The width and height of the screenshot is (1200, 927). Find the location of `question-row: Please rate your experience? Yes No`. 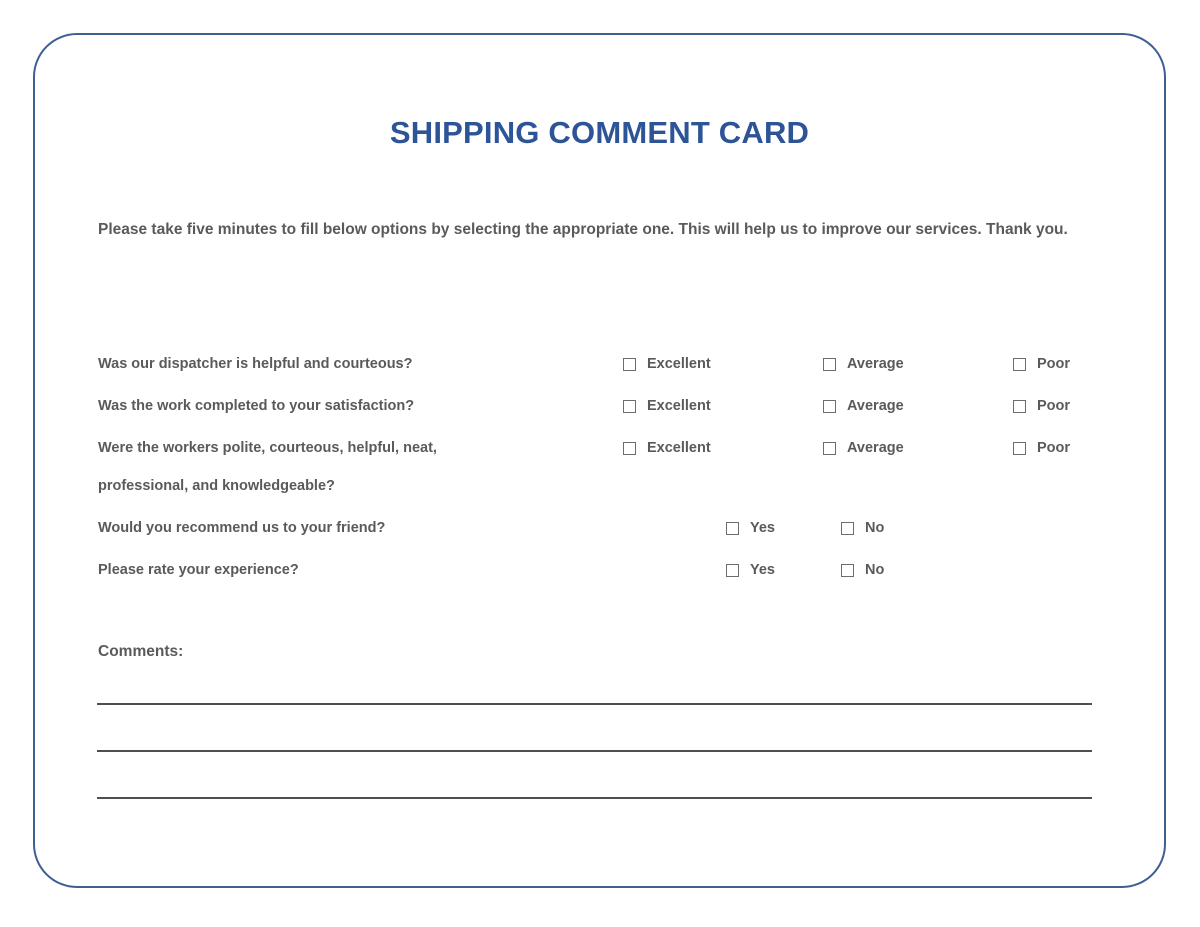

question-row: Please rate your experience? Yes No is located at coordinates (603, 572).